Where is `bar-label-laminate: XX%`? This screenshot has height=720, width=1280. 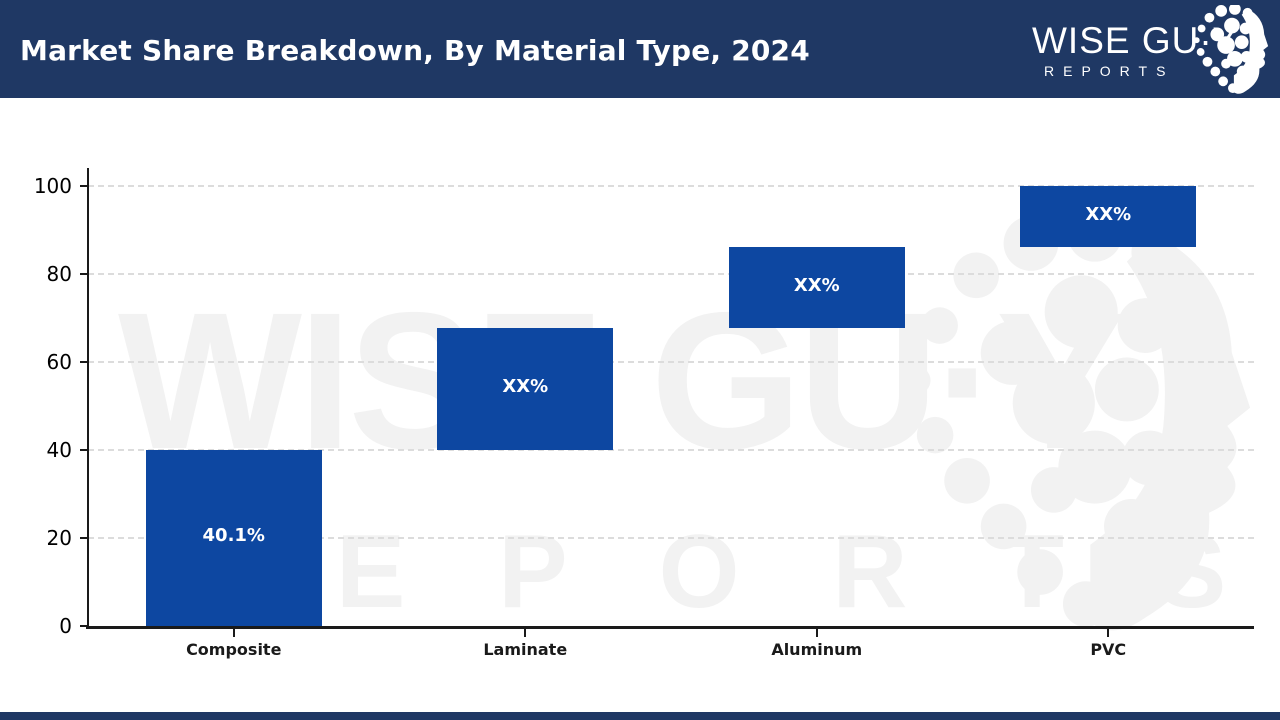 bar-label-laminate: XX% is located at coordinates (525, 386).